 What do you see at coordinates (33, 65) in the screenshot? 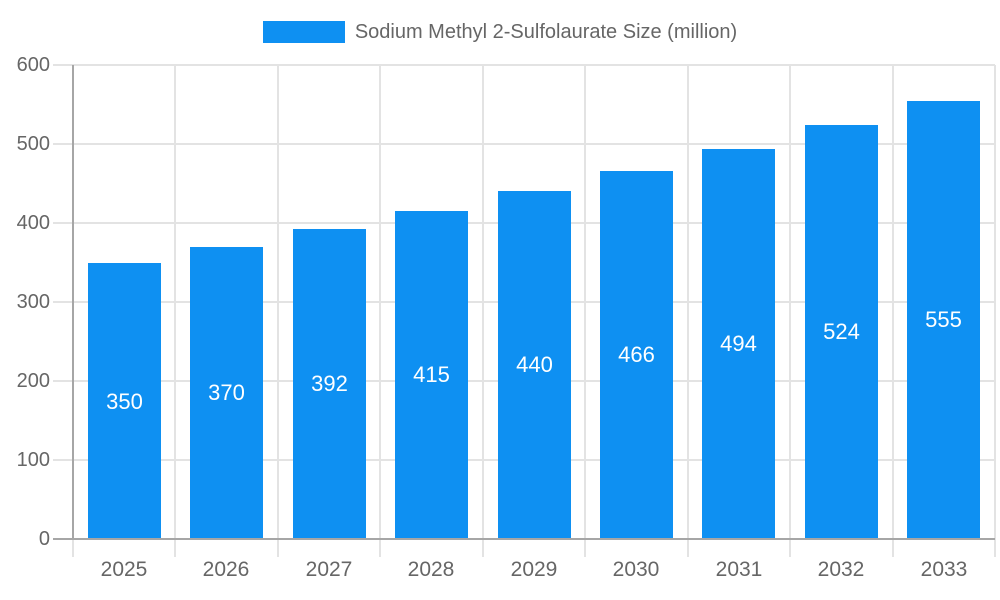
I see `y-axis-tick-label: 600` at bounding box center [33, 65].